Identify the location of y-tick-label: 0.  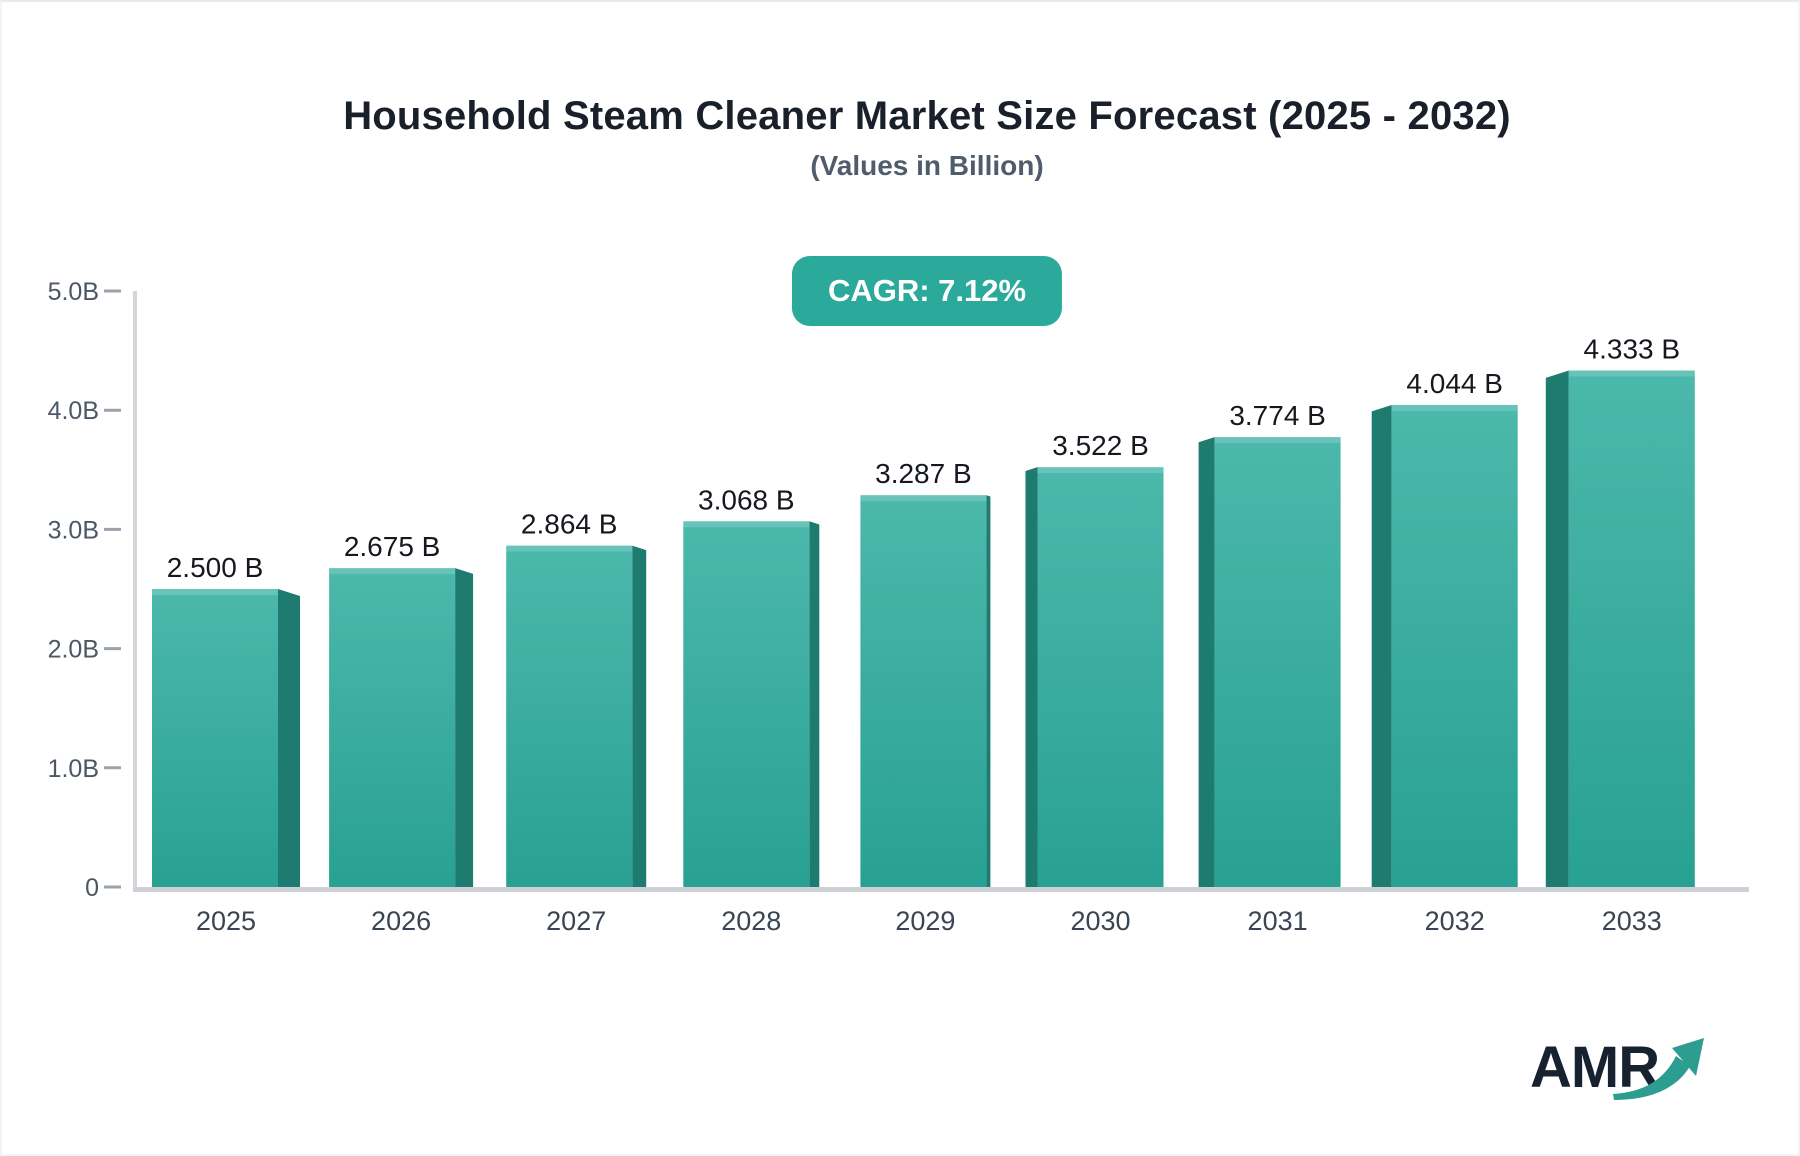
(92, 888).